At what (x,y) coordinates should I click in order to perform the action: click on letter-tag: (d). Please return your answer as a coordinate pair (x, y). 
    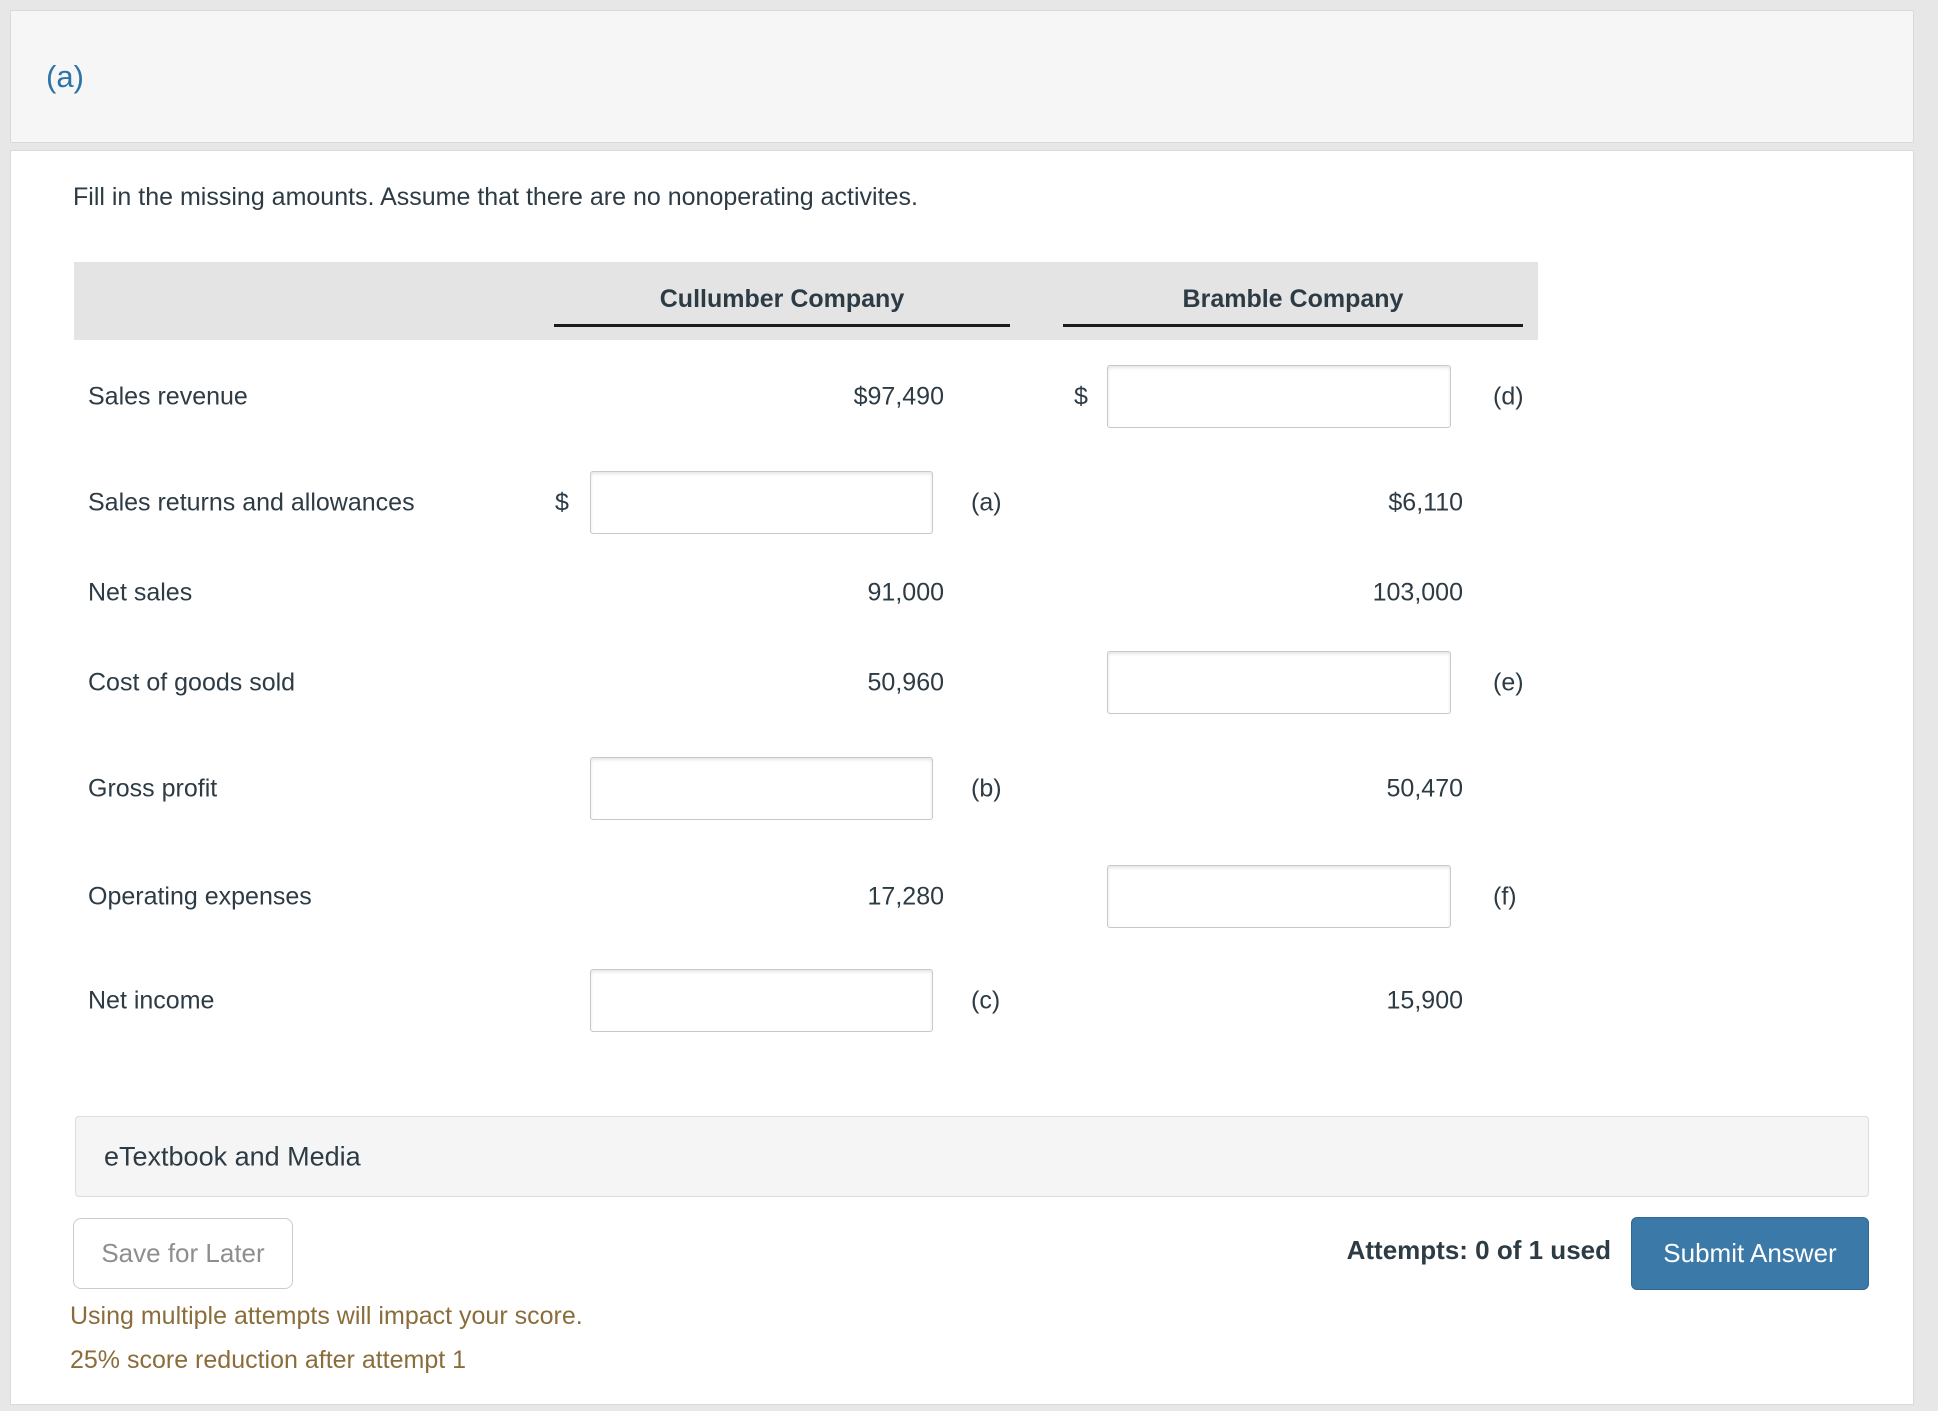
    Looking at the image, I should click on (1508, 396).